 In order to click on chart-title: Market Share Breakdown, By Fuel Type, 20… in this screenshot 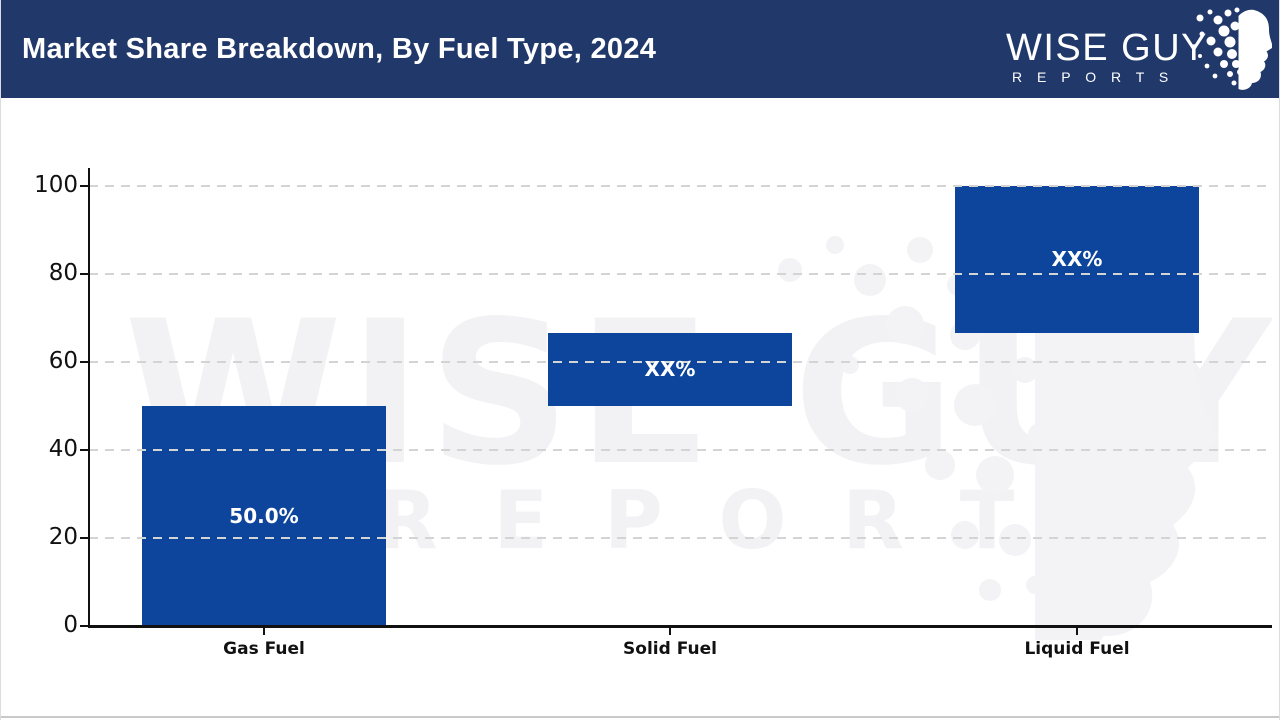, I will do `click(339, 48)`.